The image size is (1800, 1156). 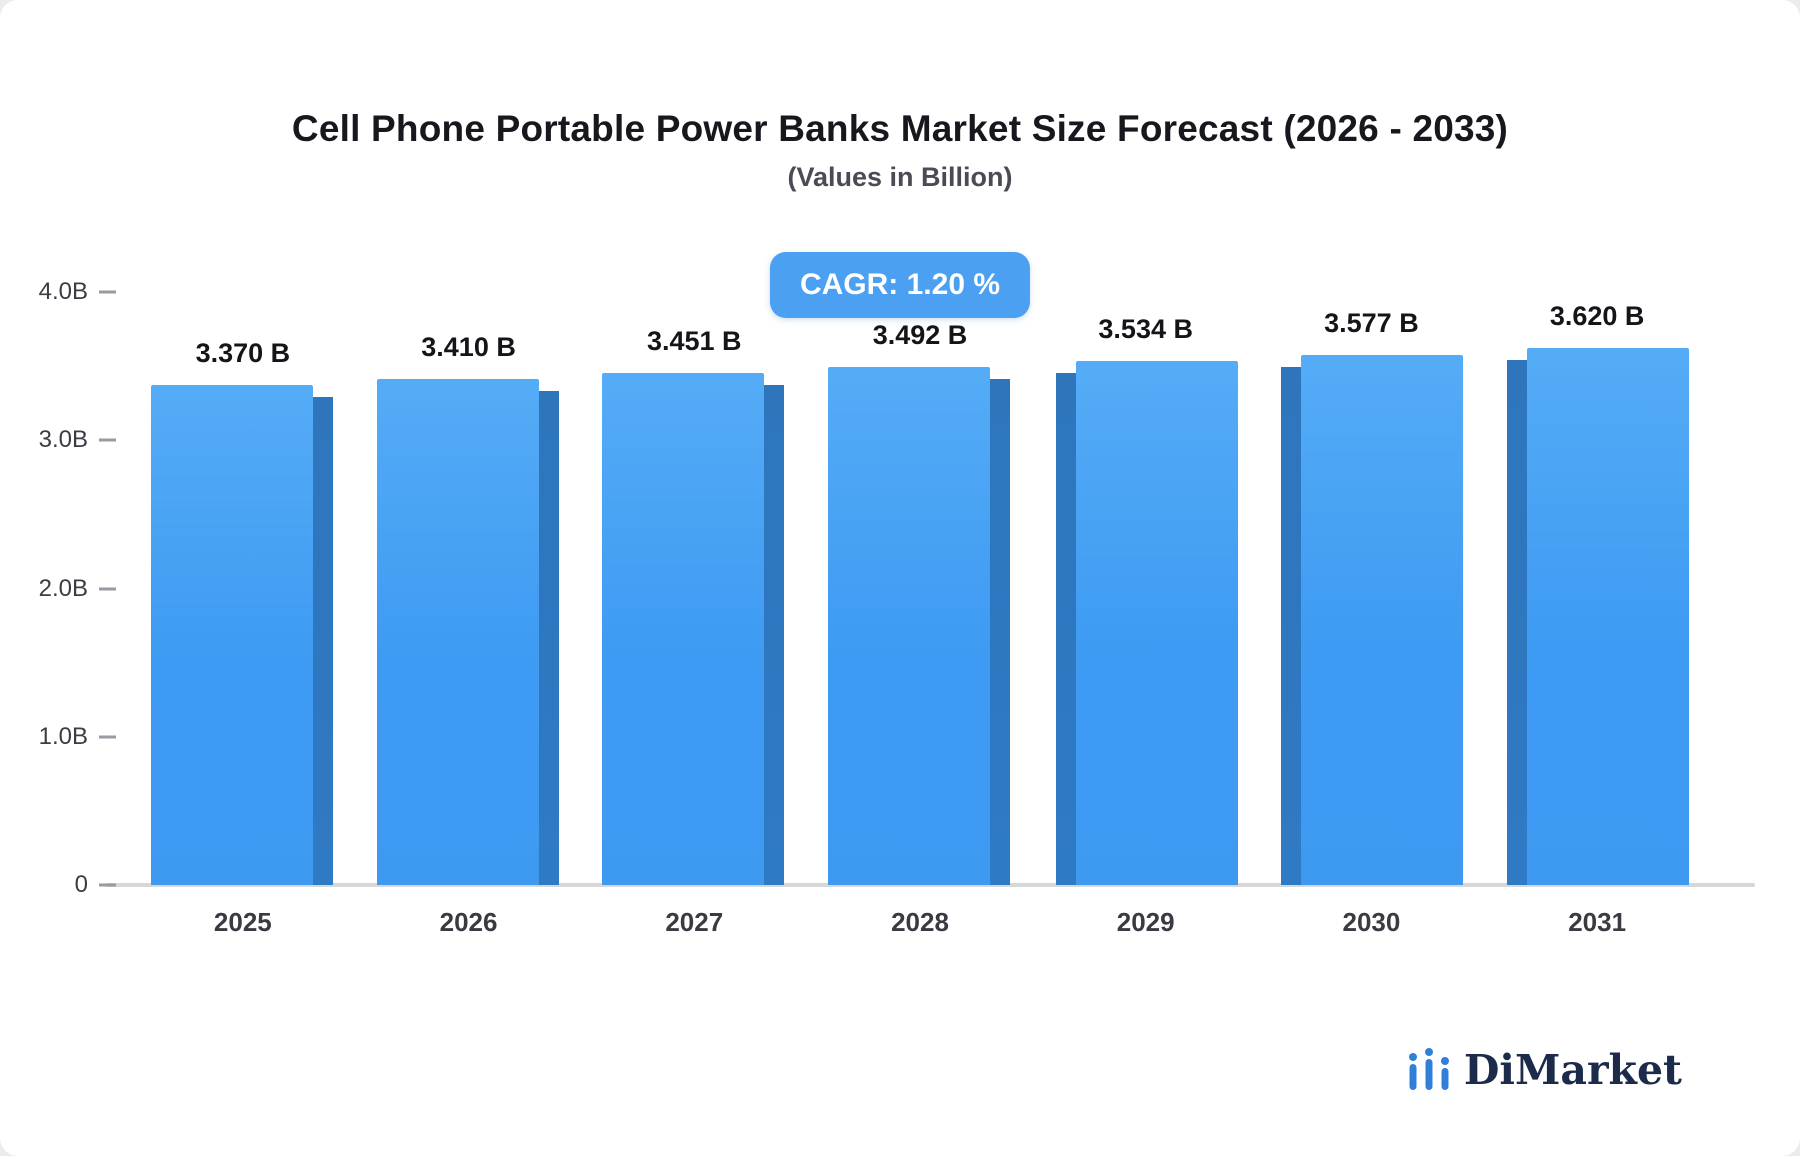 What do you see at coordinates (930, 885) in the screenshot?
I see `x-axis-line` at bounding box center [930, 885].